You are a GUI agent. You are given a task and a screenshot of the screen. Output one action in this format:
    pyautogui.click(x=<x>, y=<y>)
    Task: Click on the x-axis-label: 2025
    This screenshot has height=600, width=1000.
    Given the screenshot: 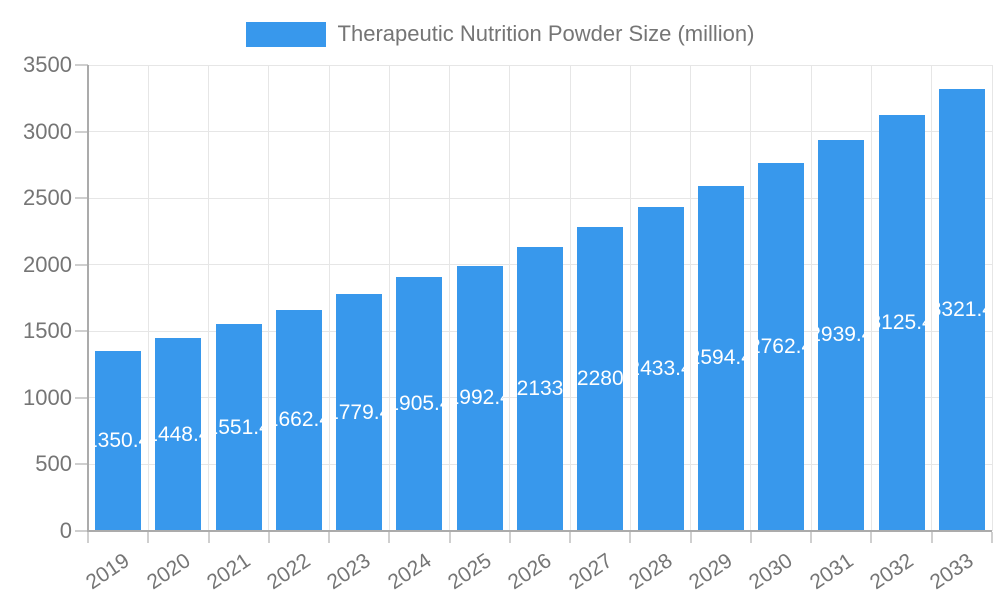 What is the action you would take?
    pyautogui.click(x=470, y=572)
    